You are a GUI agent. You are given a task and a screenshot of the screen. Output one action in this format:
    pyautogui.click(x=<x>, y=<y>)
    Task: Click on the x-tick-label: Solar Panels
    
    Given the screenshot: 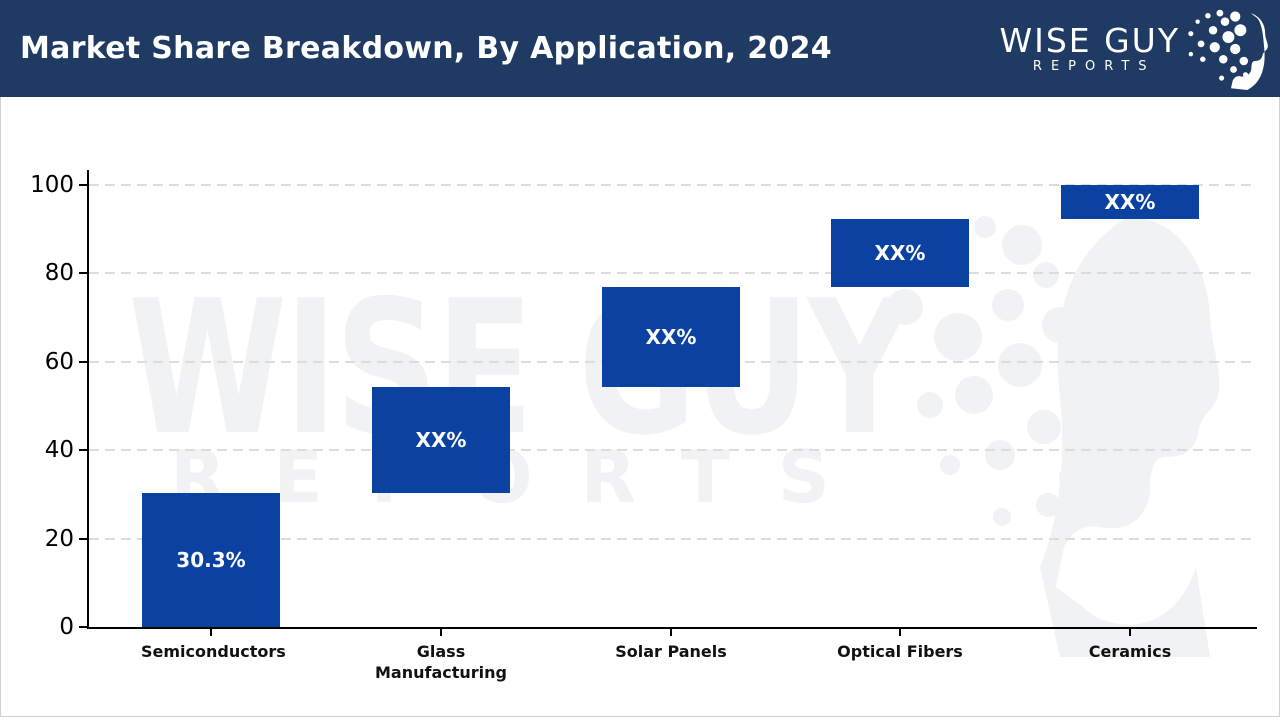 What is the action you would take?
    pyautogui.click(x=671, y=651)
    